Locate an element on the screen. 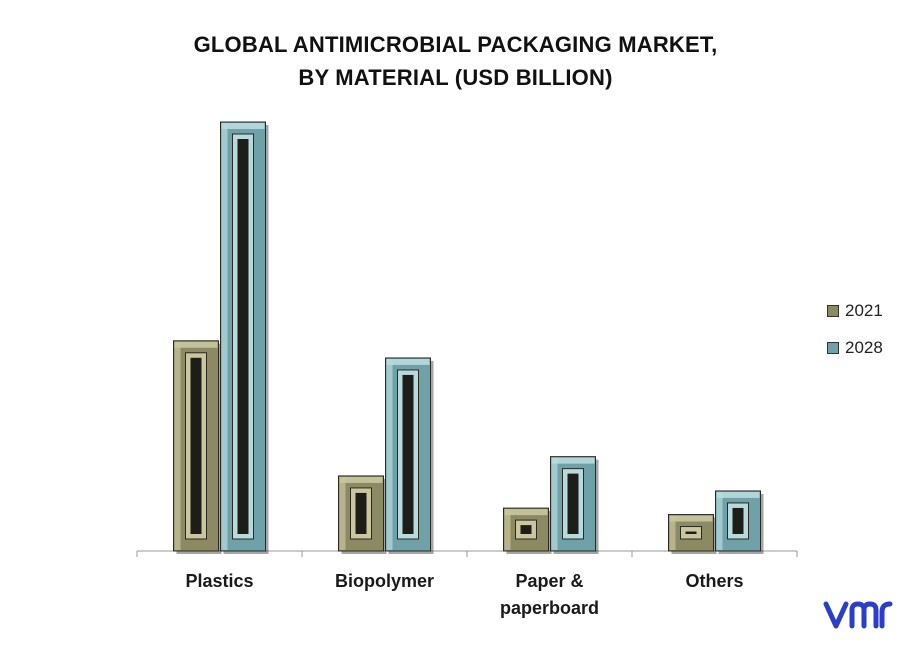 The image size is (911, 646). legend-swatch-2021 is located at coordinates (833, 310).